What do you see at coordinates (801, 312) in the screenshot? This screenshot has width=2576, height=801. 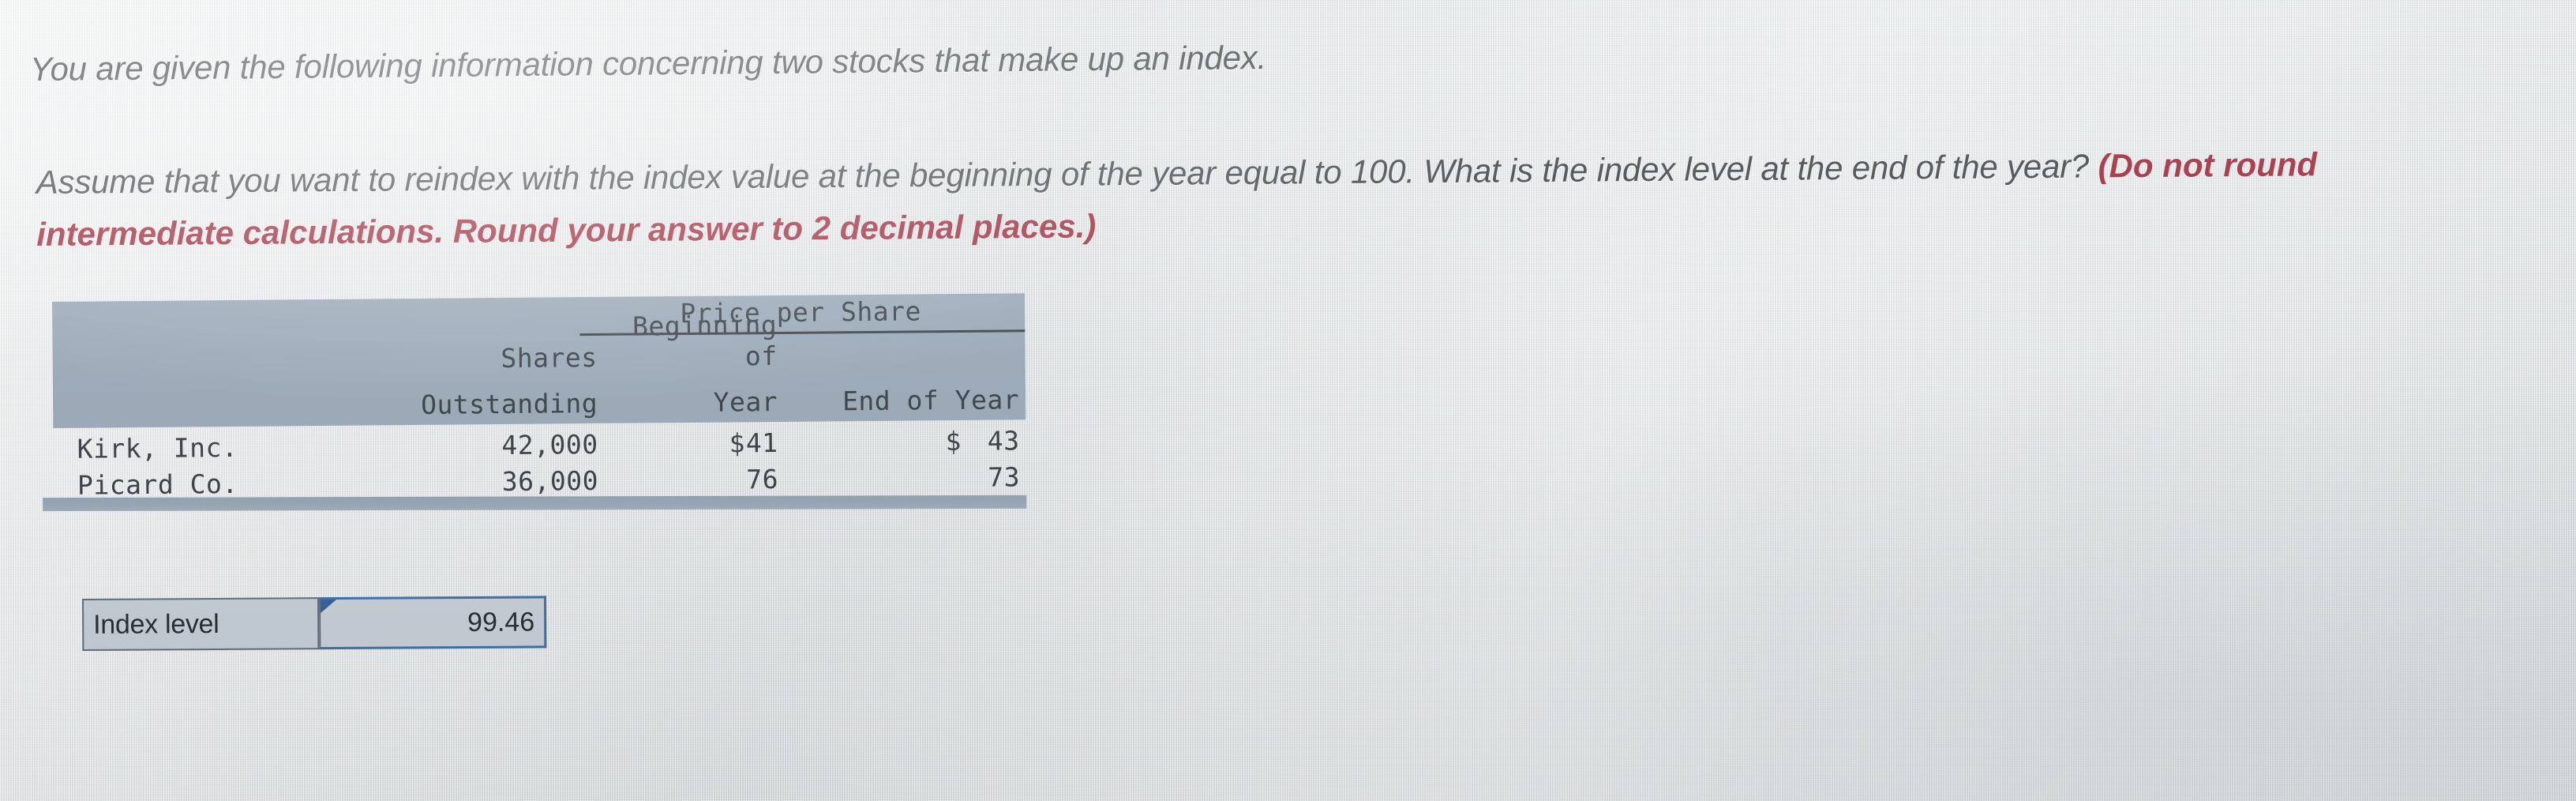 I see `price-per-share-group-label: Price per Share` at bounding box center [801, 312].